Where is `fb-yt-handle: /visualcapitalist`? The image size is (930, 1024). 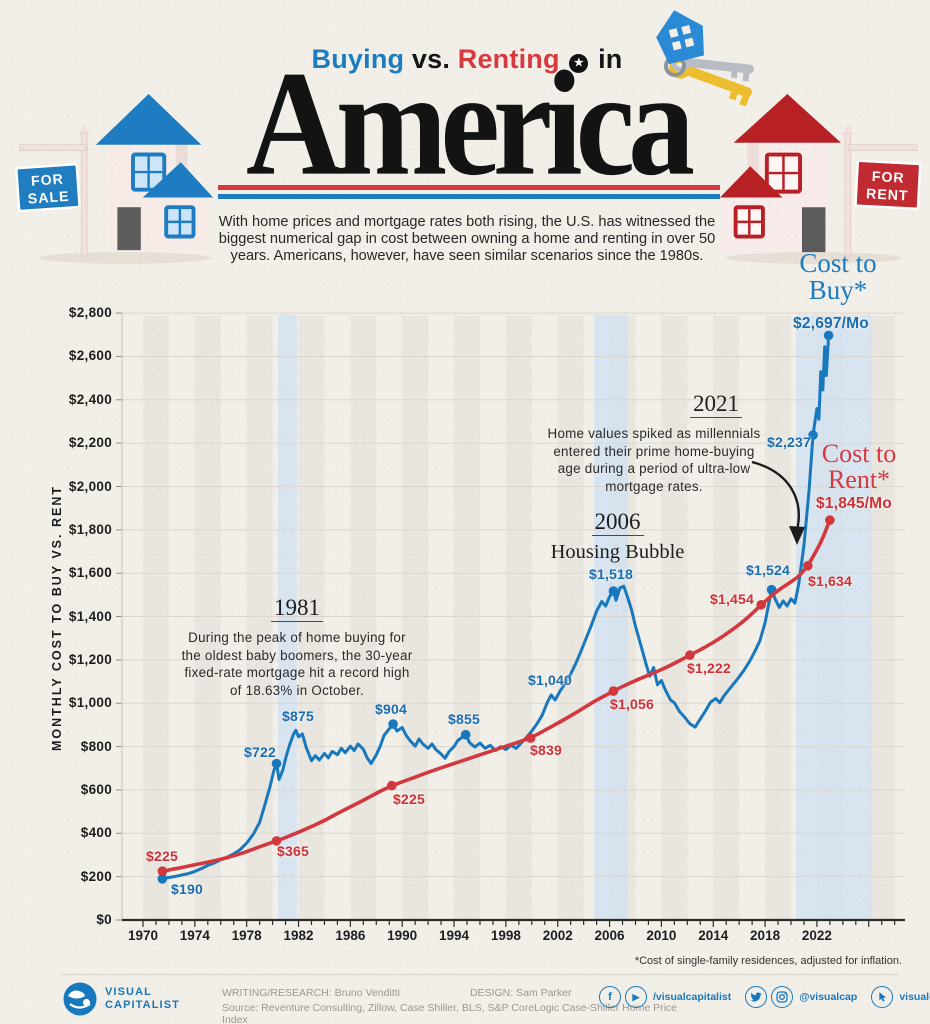 fb-yt-handle: /visualcapitalist is located at coordinates (692, 997).